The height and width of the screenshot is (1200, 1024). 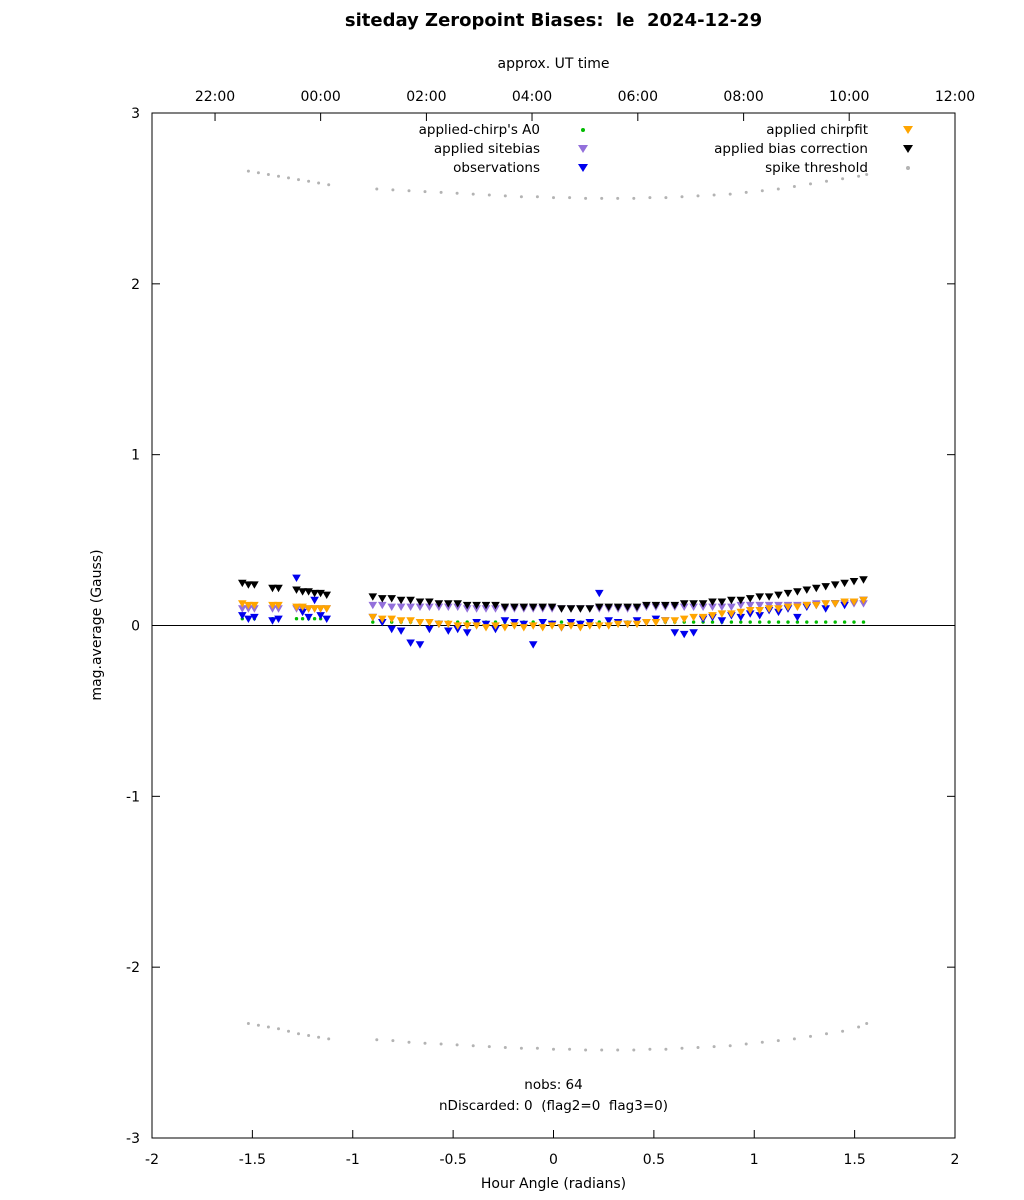 I want to click on legend-item-applied-chirpfit: applied chirpfit, so click(x=672, y=130).